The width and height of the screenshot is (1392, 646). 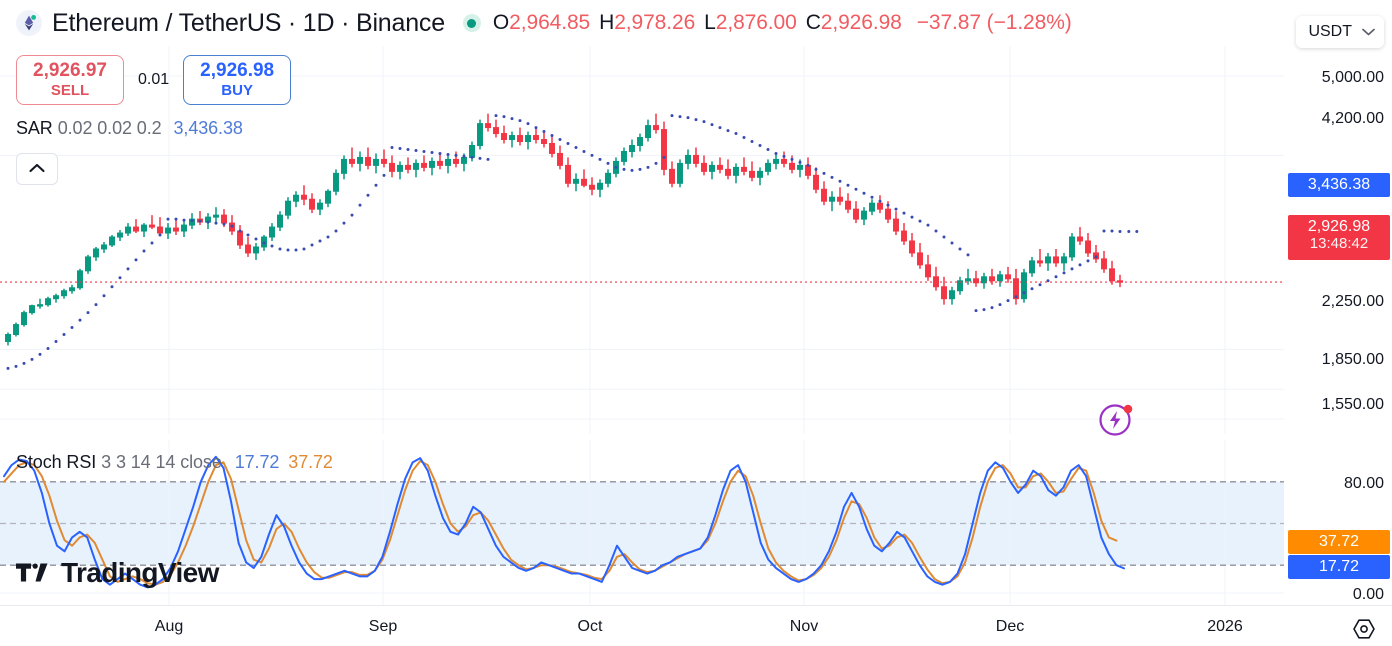 I want to click on symbol-title: Ethereum / TetherUS · 1D · Binance, so click(x=248, y=22).